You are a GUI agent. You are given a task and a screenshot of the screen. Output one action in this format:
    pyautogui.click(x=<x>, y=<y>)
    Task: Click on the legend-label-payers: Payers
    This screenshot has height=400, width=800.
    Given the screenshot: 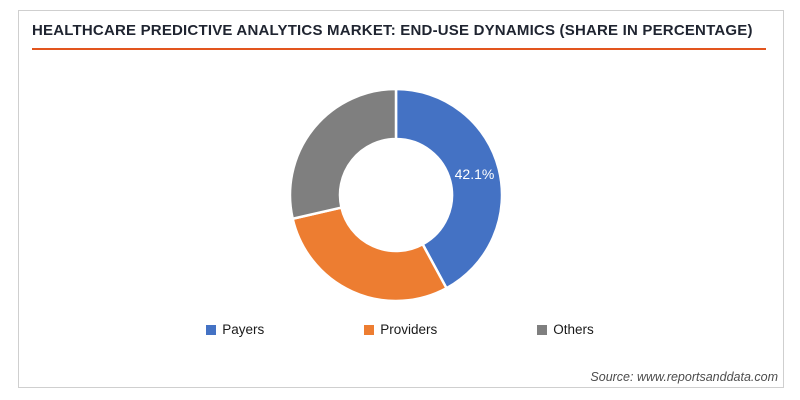 What is the action you would take?
    pyautogui.click(x=243, y=329)
    